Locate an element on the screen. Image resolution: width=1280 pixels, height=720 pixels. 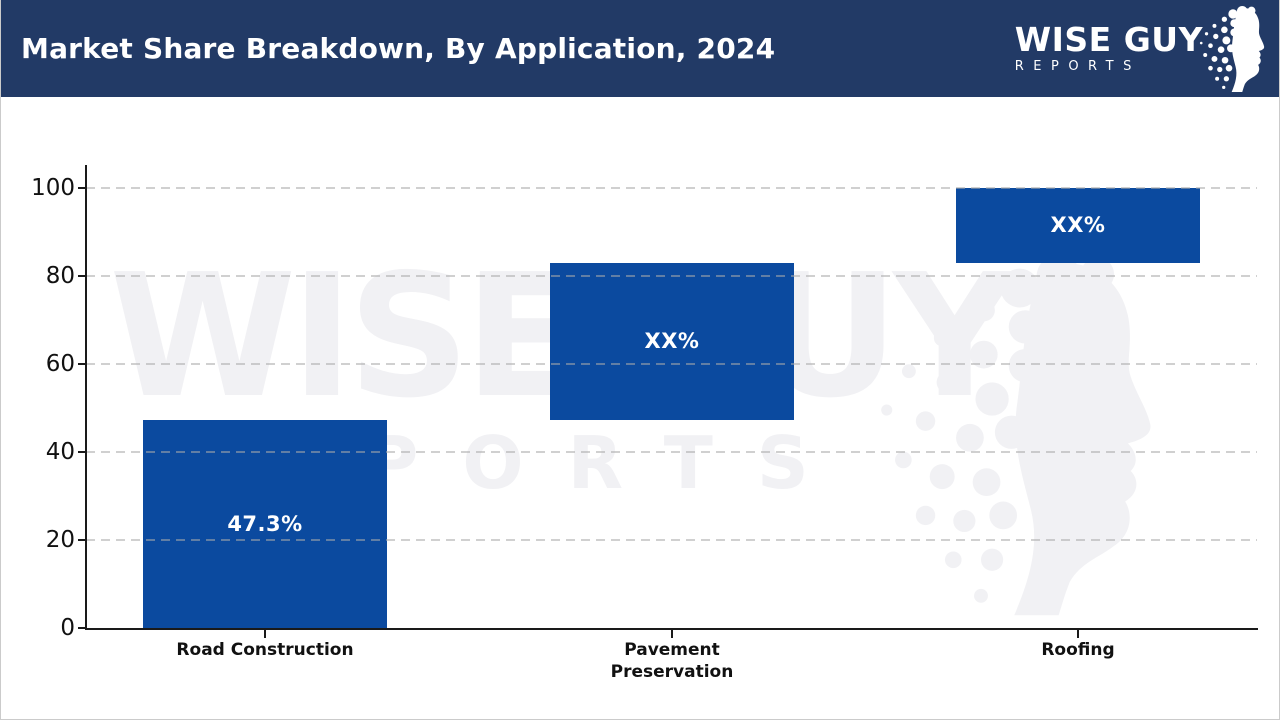
y-tick-label: 100 is located at coordinates (53, 188).